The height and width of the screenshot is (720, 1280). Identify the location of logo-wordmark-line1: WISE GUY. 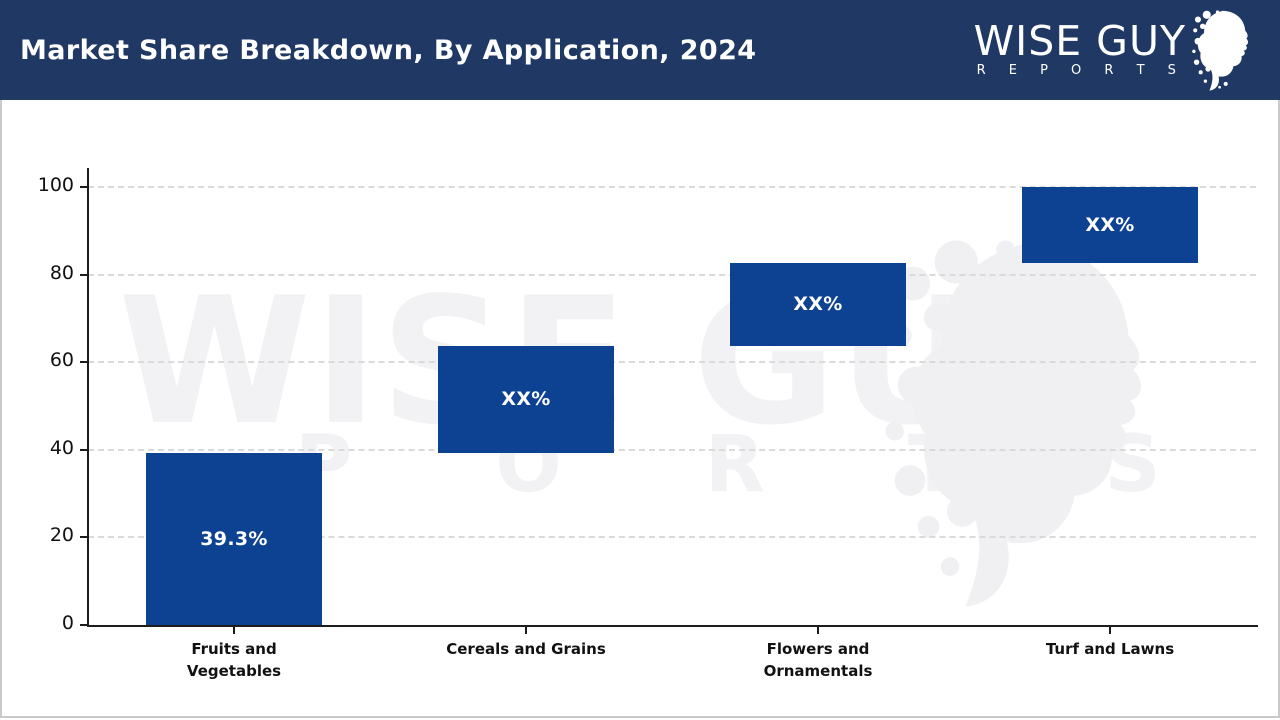
(1079, 40).